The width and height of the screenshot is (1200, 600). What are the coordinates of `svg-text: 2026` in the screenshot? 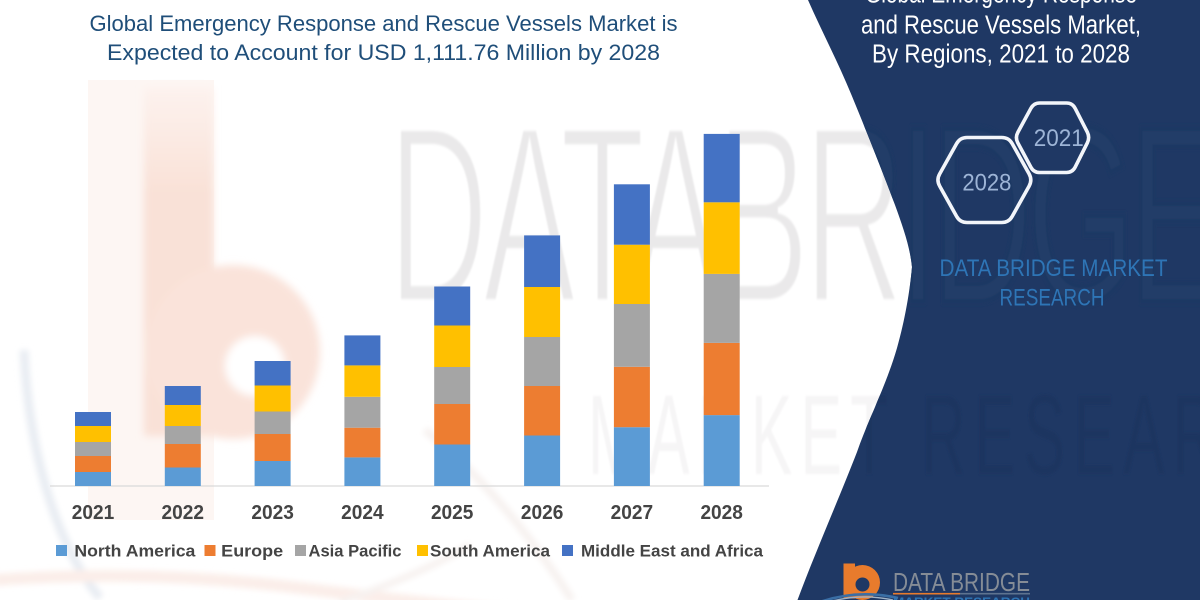 It's located at (542, 512).